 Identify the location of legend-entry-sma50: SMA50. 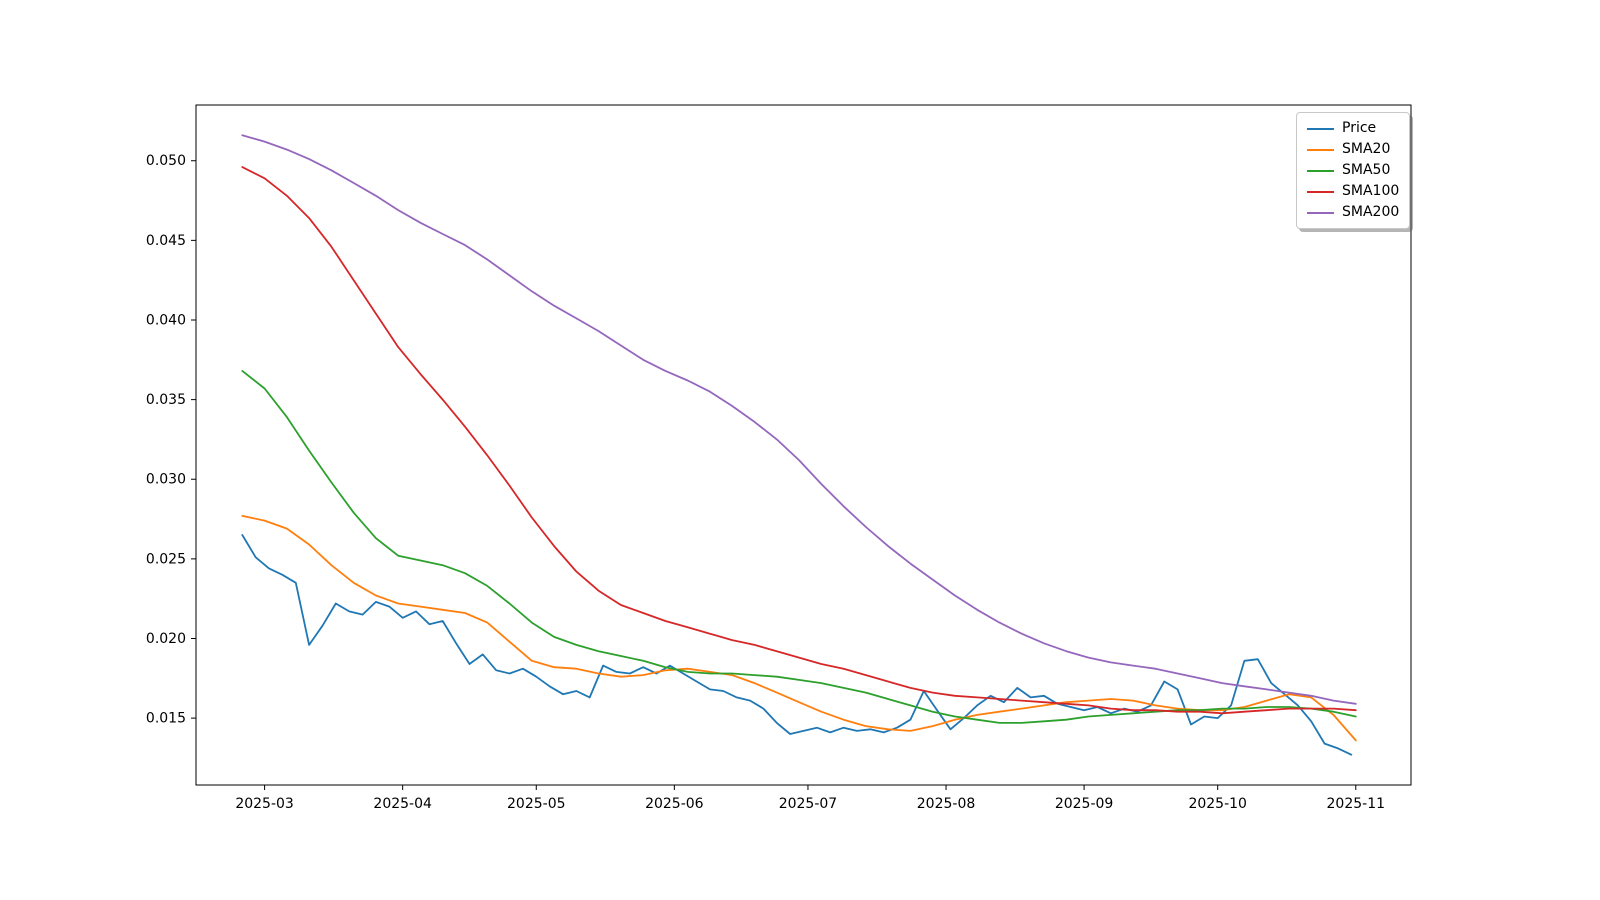
(1353, 170).